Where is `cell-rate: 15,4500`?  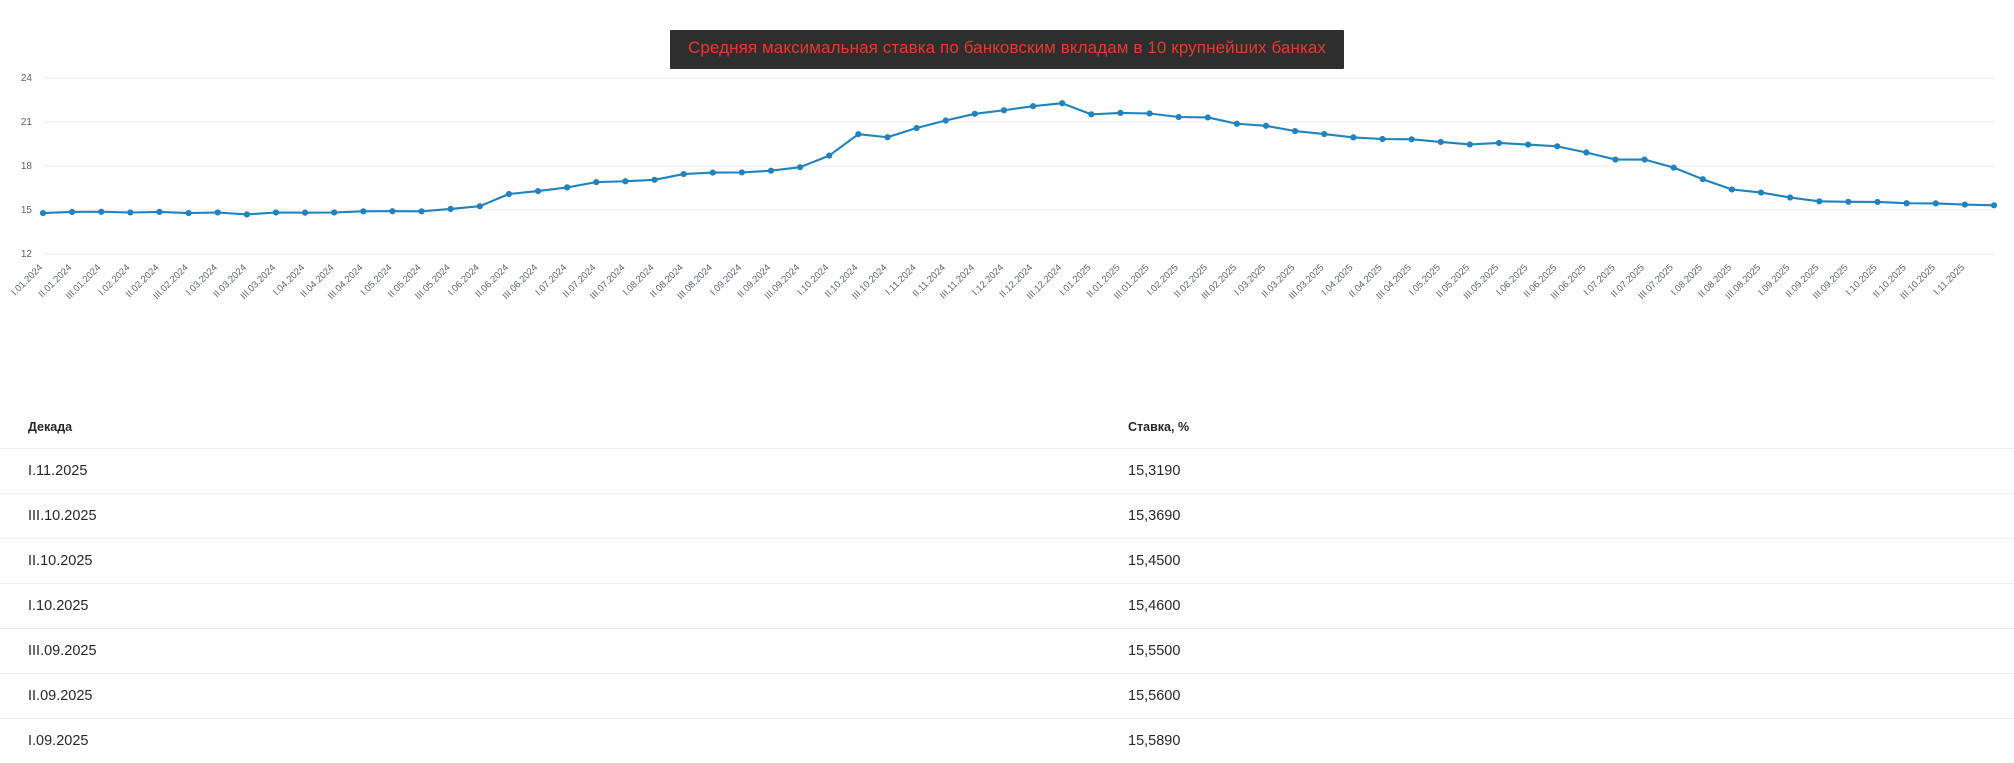
cell-rate: 15,4500 is located at coordinates (1571, 561).